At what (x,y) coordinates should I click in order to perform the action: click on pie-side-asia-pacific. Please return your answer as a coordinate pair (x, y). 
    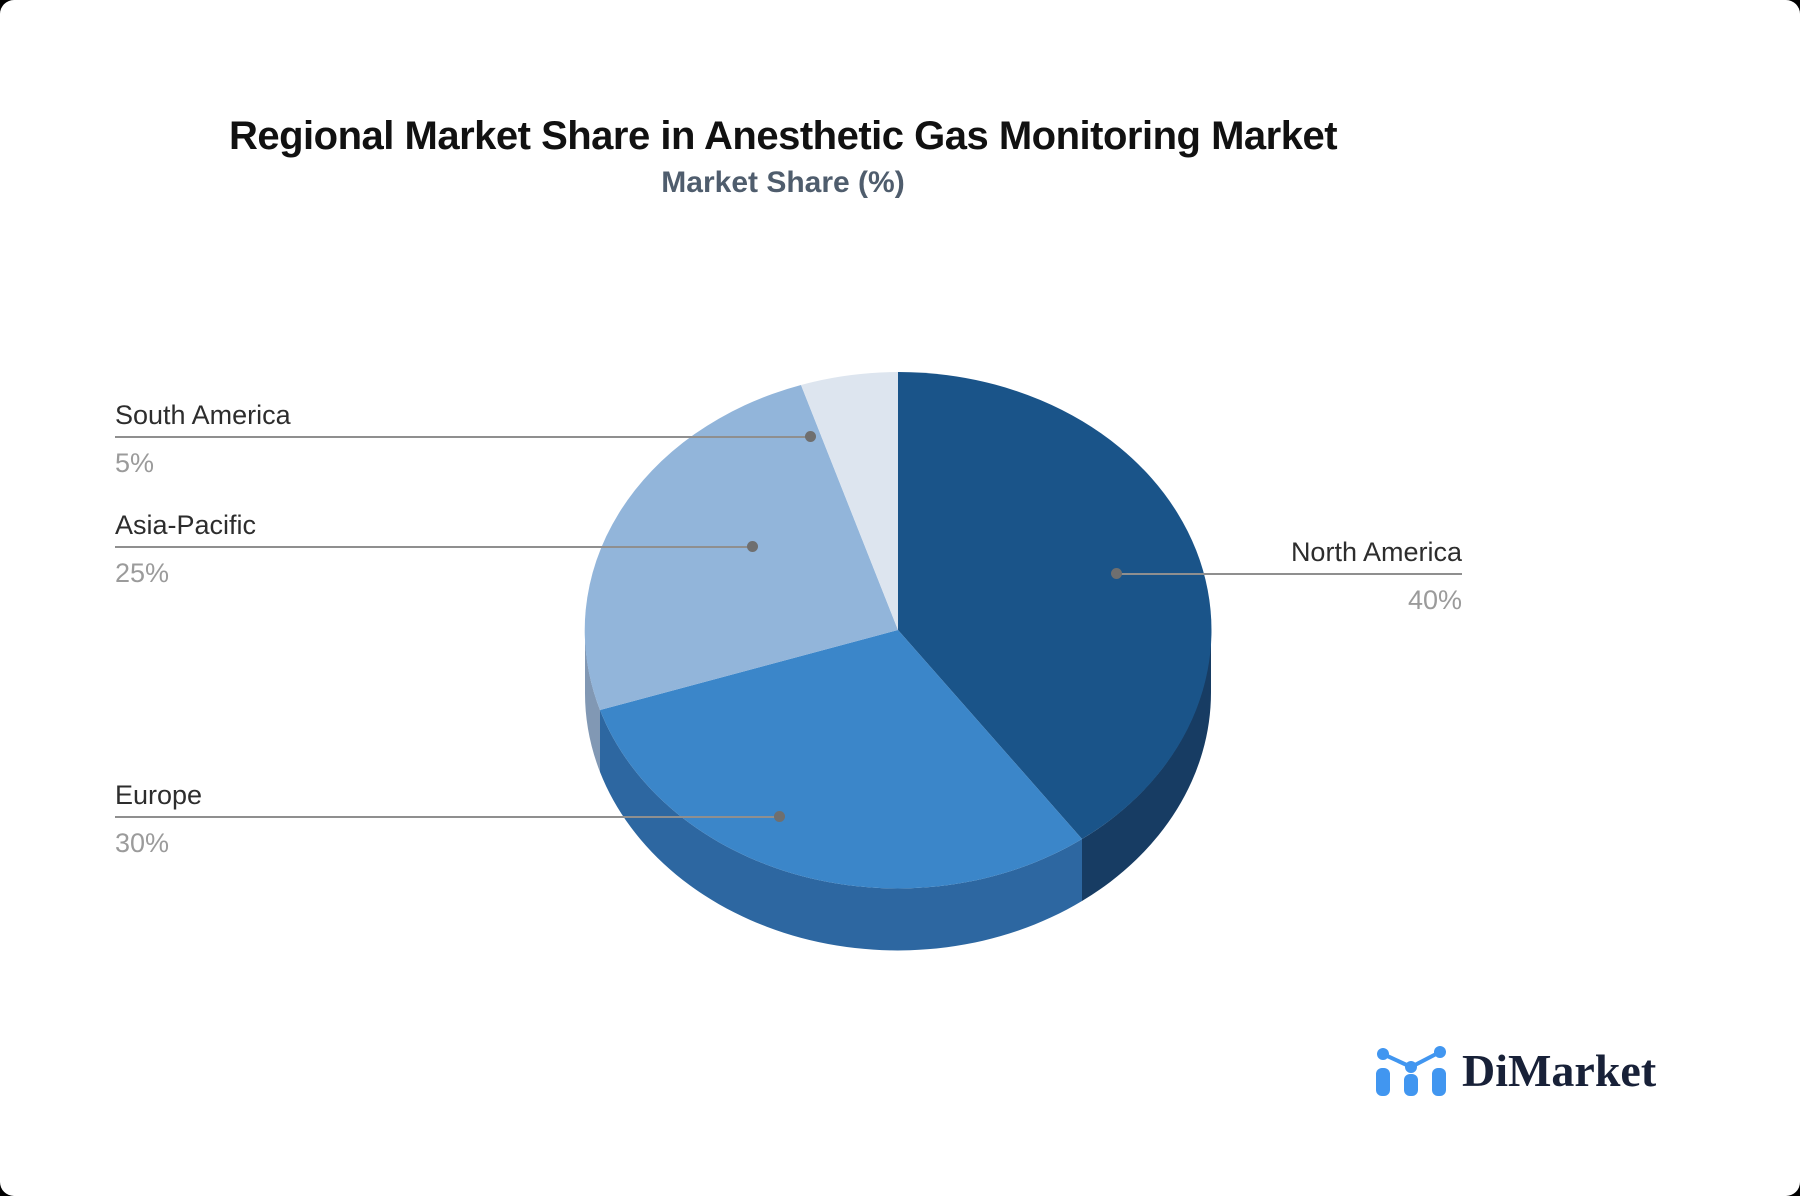
    Looking at the image, I should click on (592, 701).